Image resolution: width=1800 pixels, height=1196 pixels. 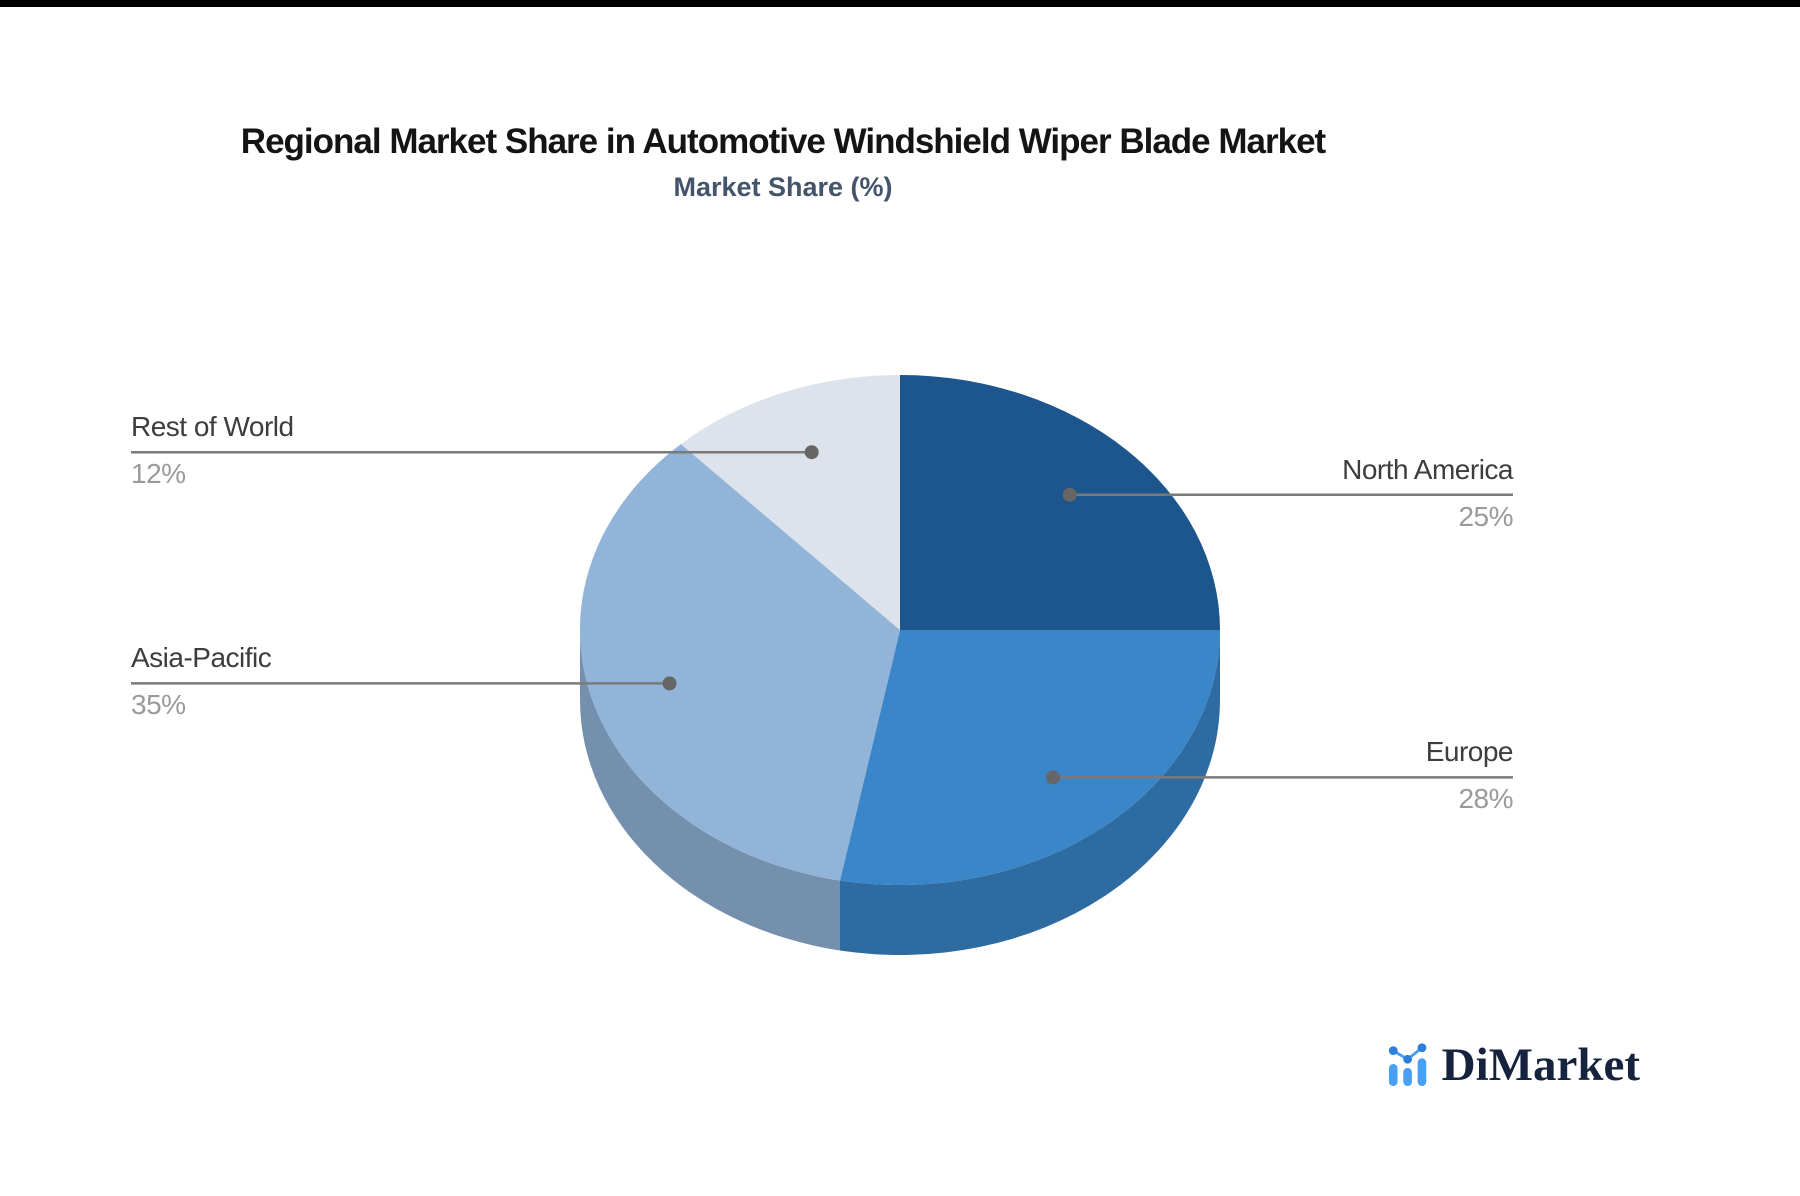 I want to click on slice-percent: 35%, so click(x=158, y=705).